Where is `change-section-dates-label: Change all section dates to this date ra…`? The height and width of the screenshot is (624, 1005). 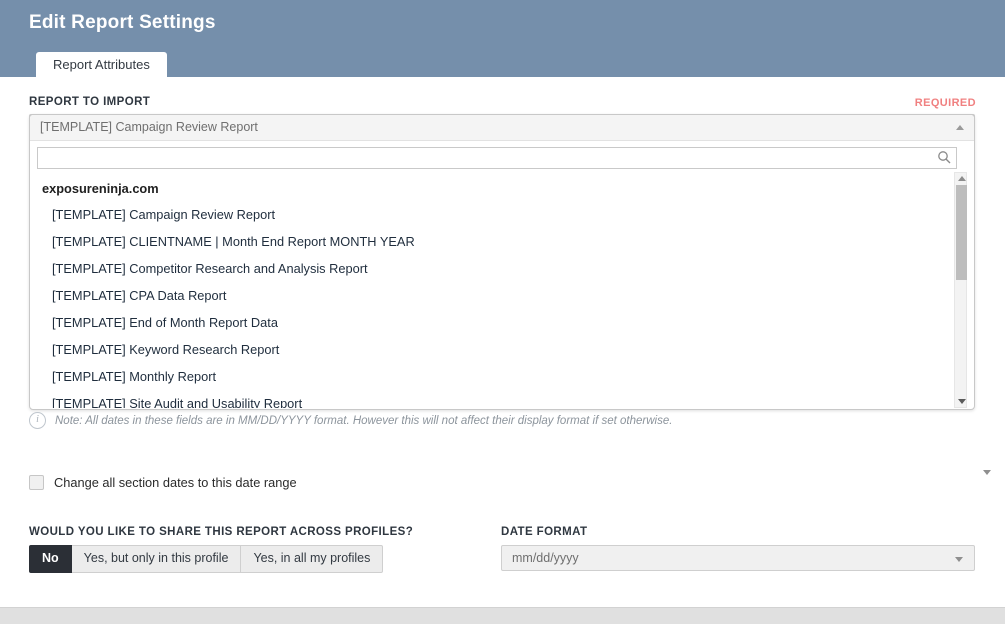 change-section-dates-label: Change all section dates to this date ra… is located at coordinates (175, 482).